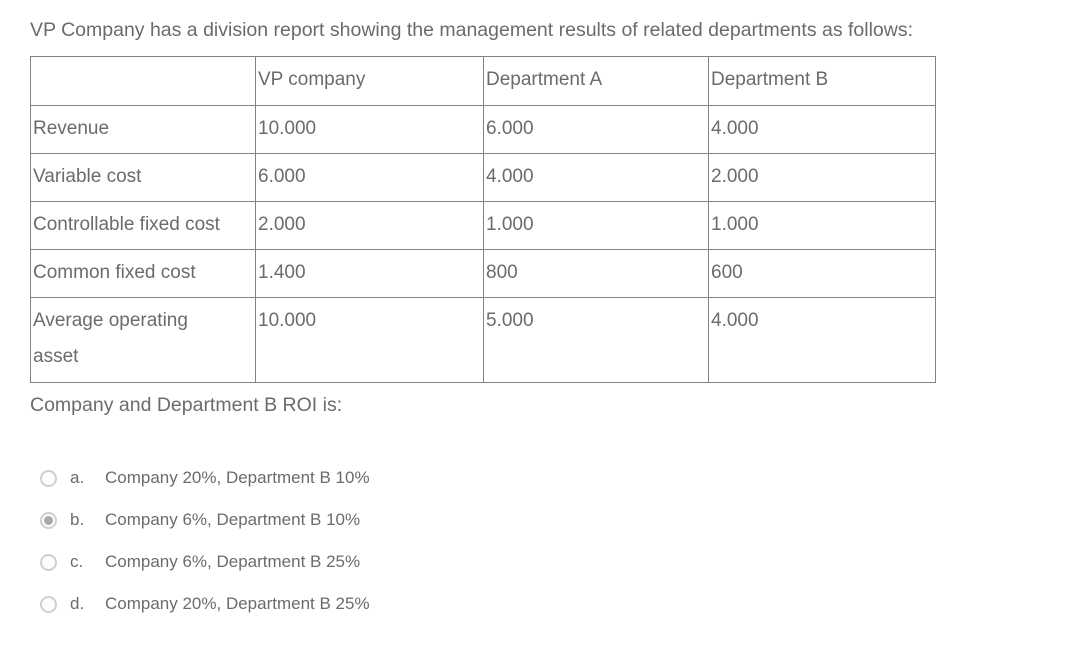 The image size is (1083, 646). What do you see at coordinates (369, 81) in the screenshot?
I see `column-header-vp-company: VP company` at bounding box center [369, 81].